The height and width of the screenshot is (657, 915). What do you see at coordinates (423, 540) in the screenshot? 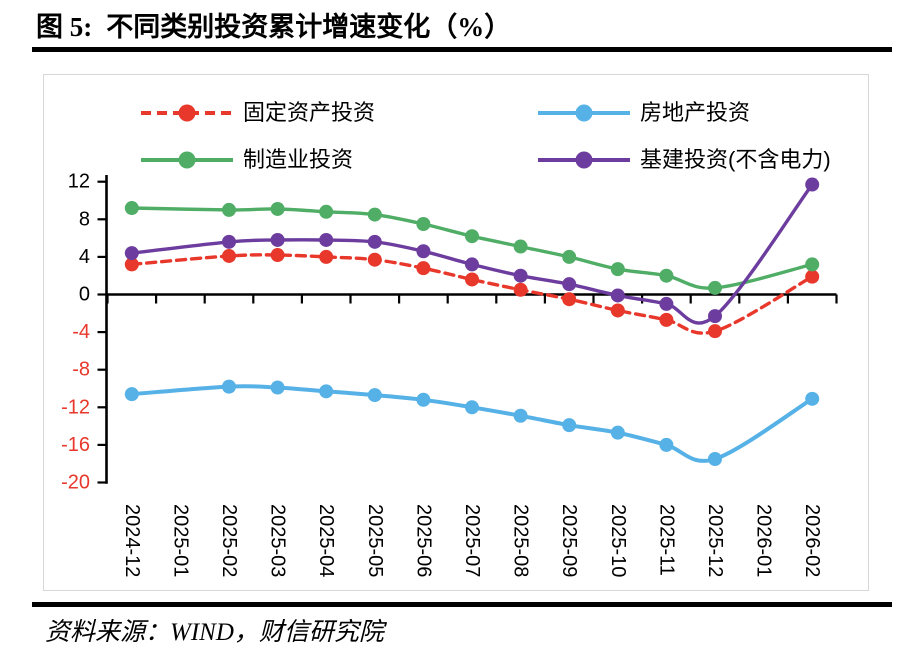
I see `x-axis-tick-label: 2025-06` at bounding box center [423, 540].